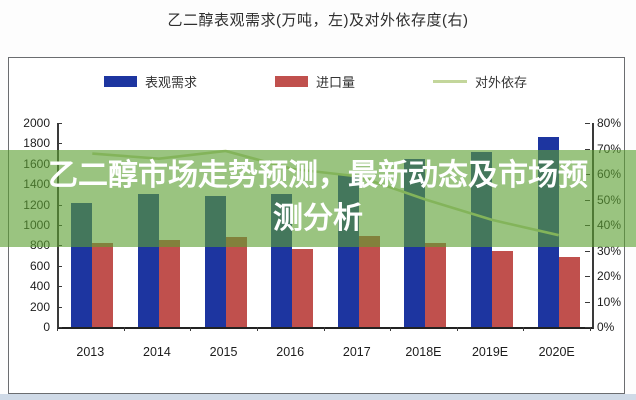  I want to click on left-axis-tick-label: 1800, so click(36, 143).